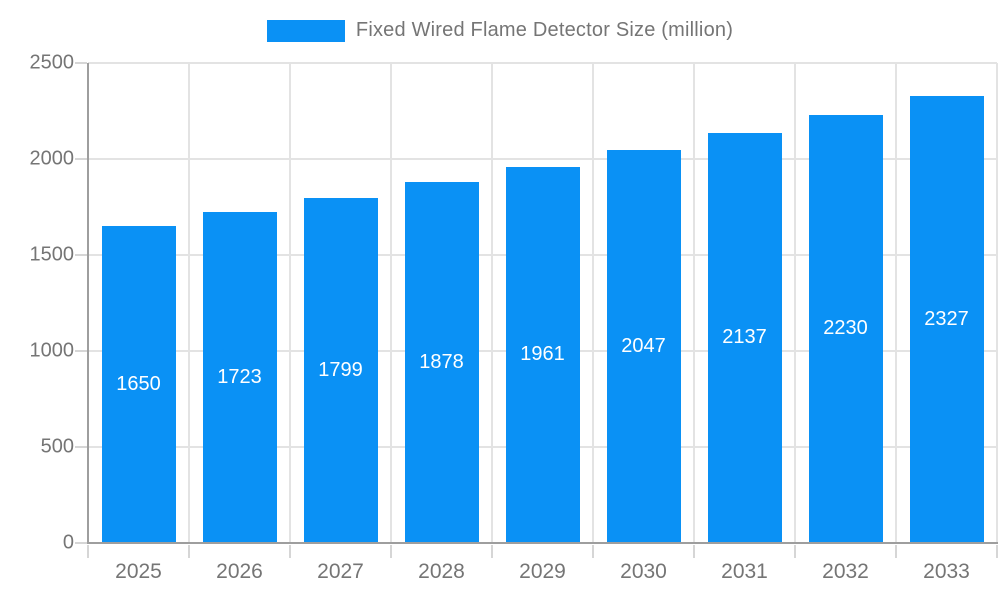 The image size is (1000, 600). I want to click on bar-value-label: 1723, so click(239, 377).